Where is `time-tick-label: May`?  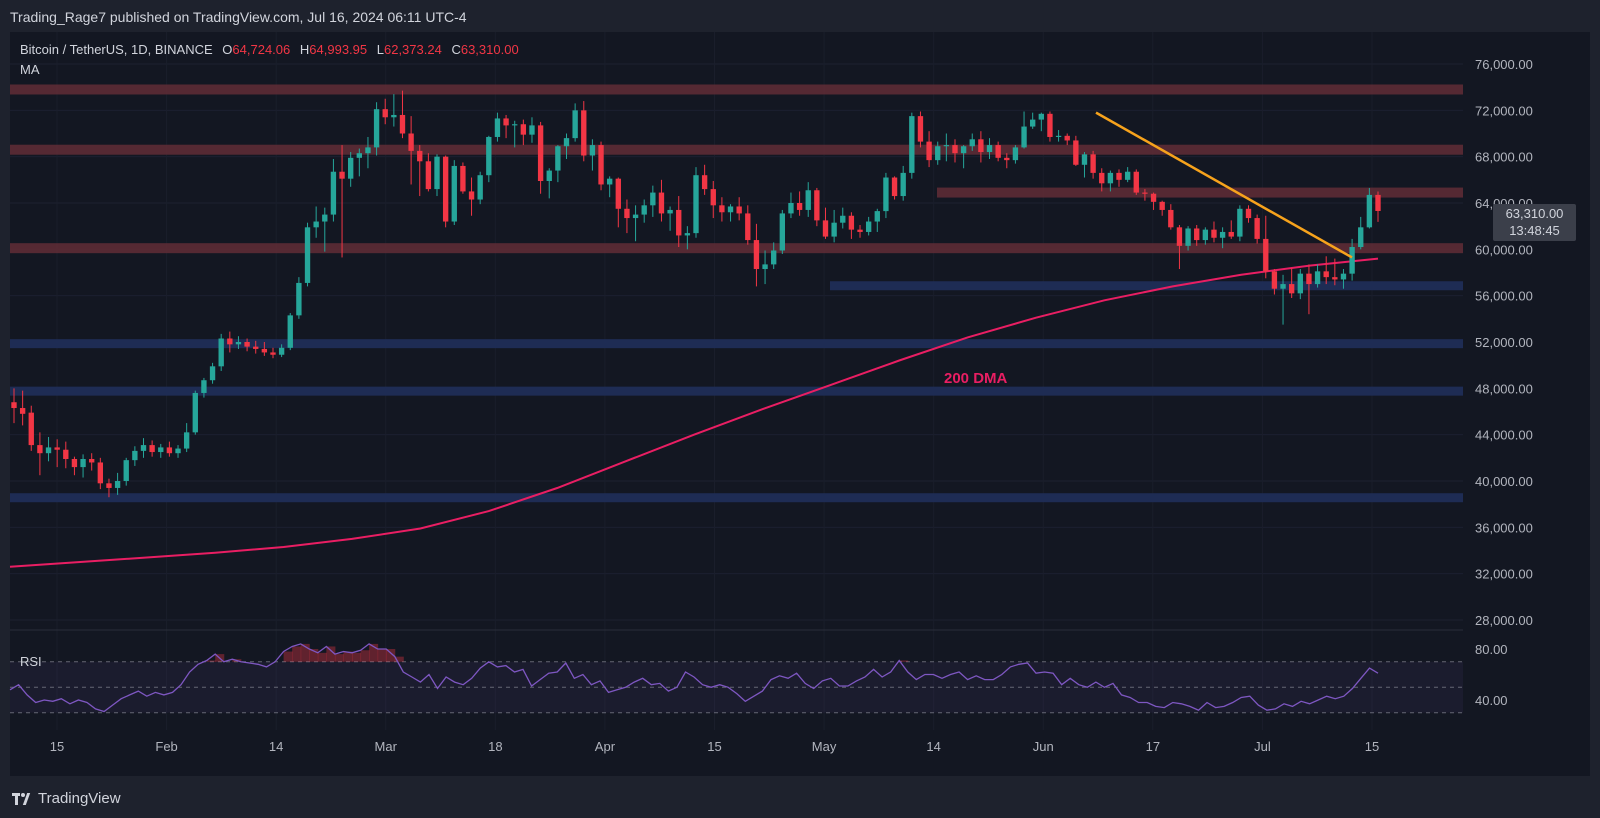 time-tick-label: May is located at coordinates (824, 746).